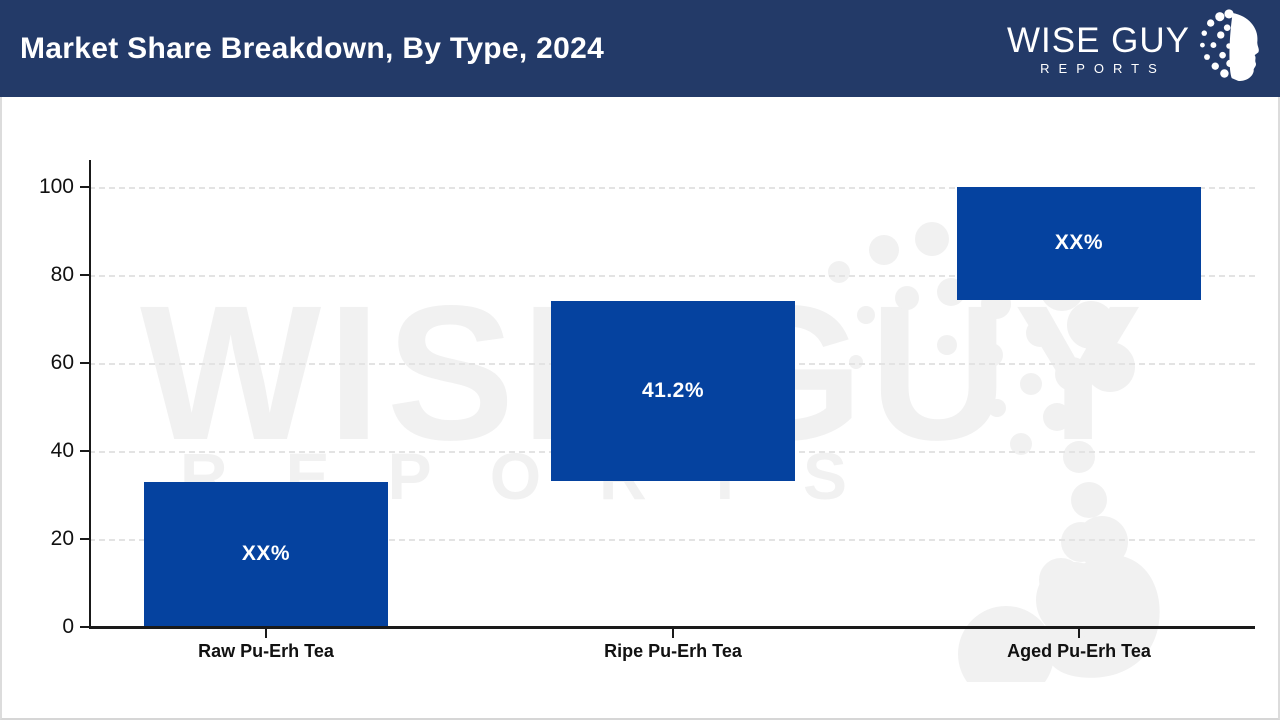 The width and height of the screenshot is (1280, 720). Describe the element at coordinates (90, 394) in the screenshot. I see `y-axis-line` at that location.